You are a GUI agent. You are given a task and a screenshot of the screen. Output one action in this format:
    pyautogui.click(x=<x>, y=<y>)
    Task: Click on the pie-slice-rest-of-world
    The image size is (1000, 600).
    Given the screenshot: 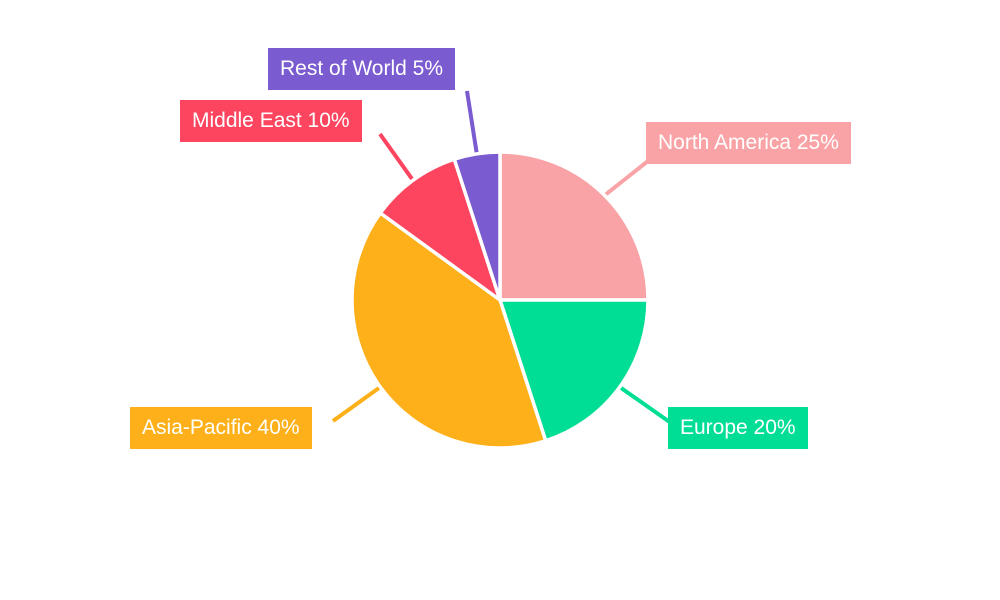 What is the action you would take?
    pyautogui.click(x=477, y=226)
    